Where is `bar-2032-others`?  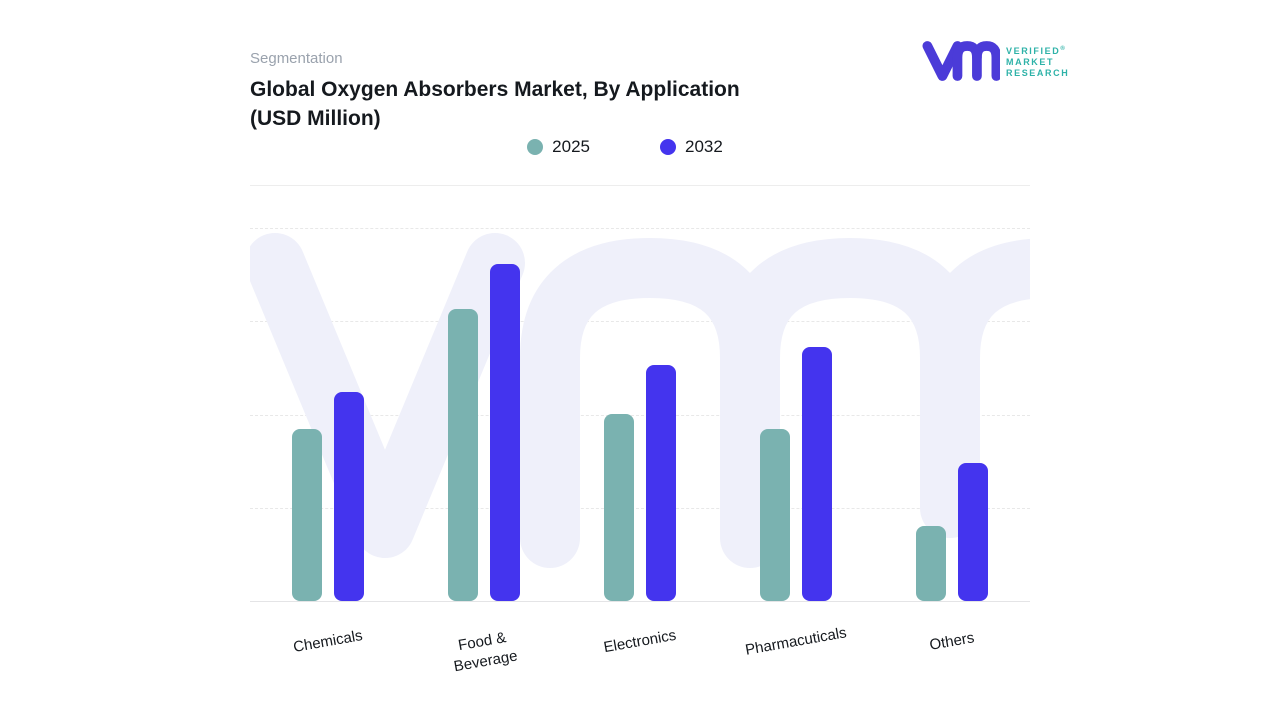 bar-2032-others is located at coordinates (973, 532).